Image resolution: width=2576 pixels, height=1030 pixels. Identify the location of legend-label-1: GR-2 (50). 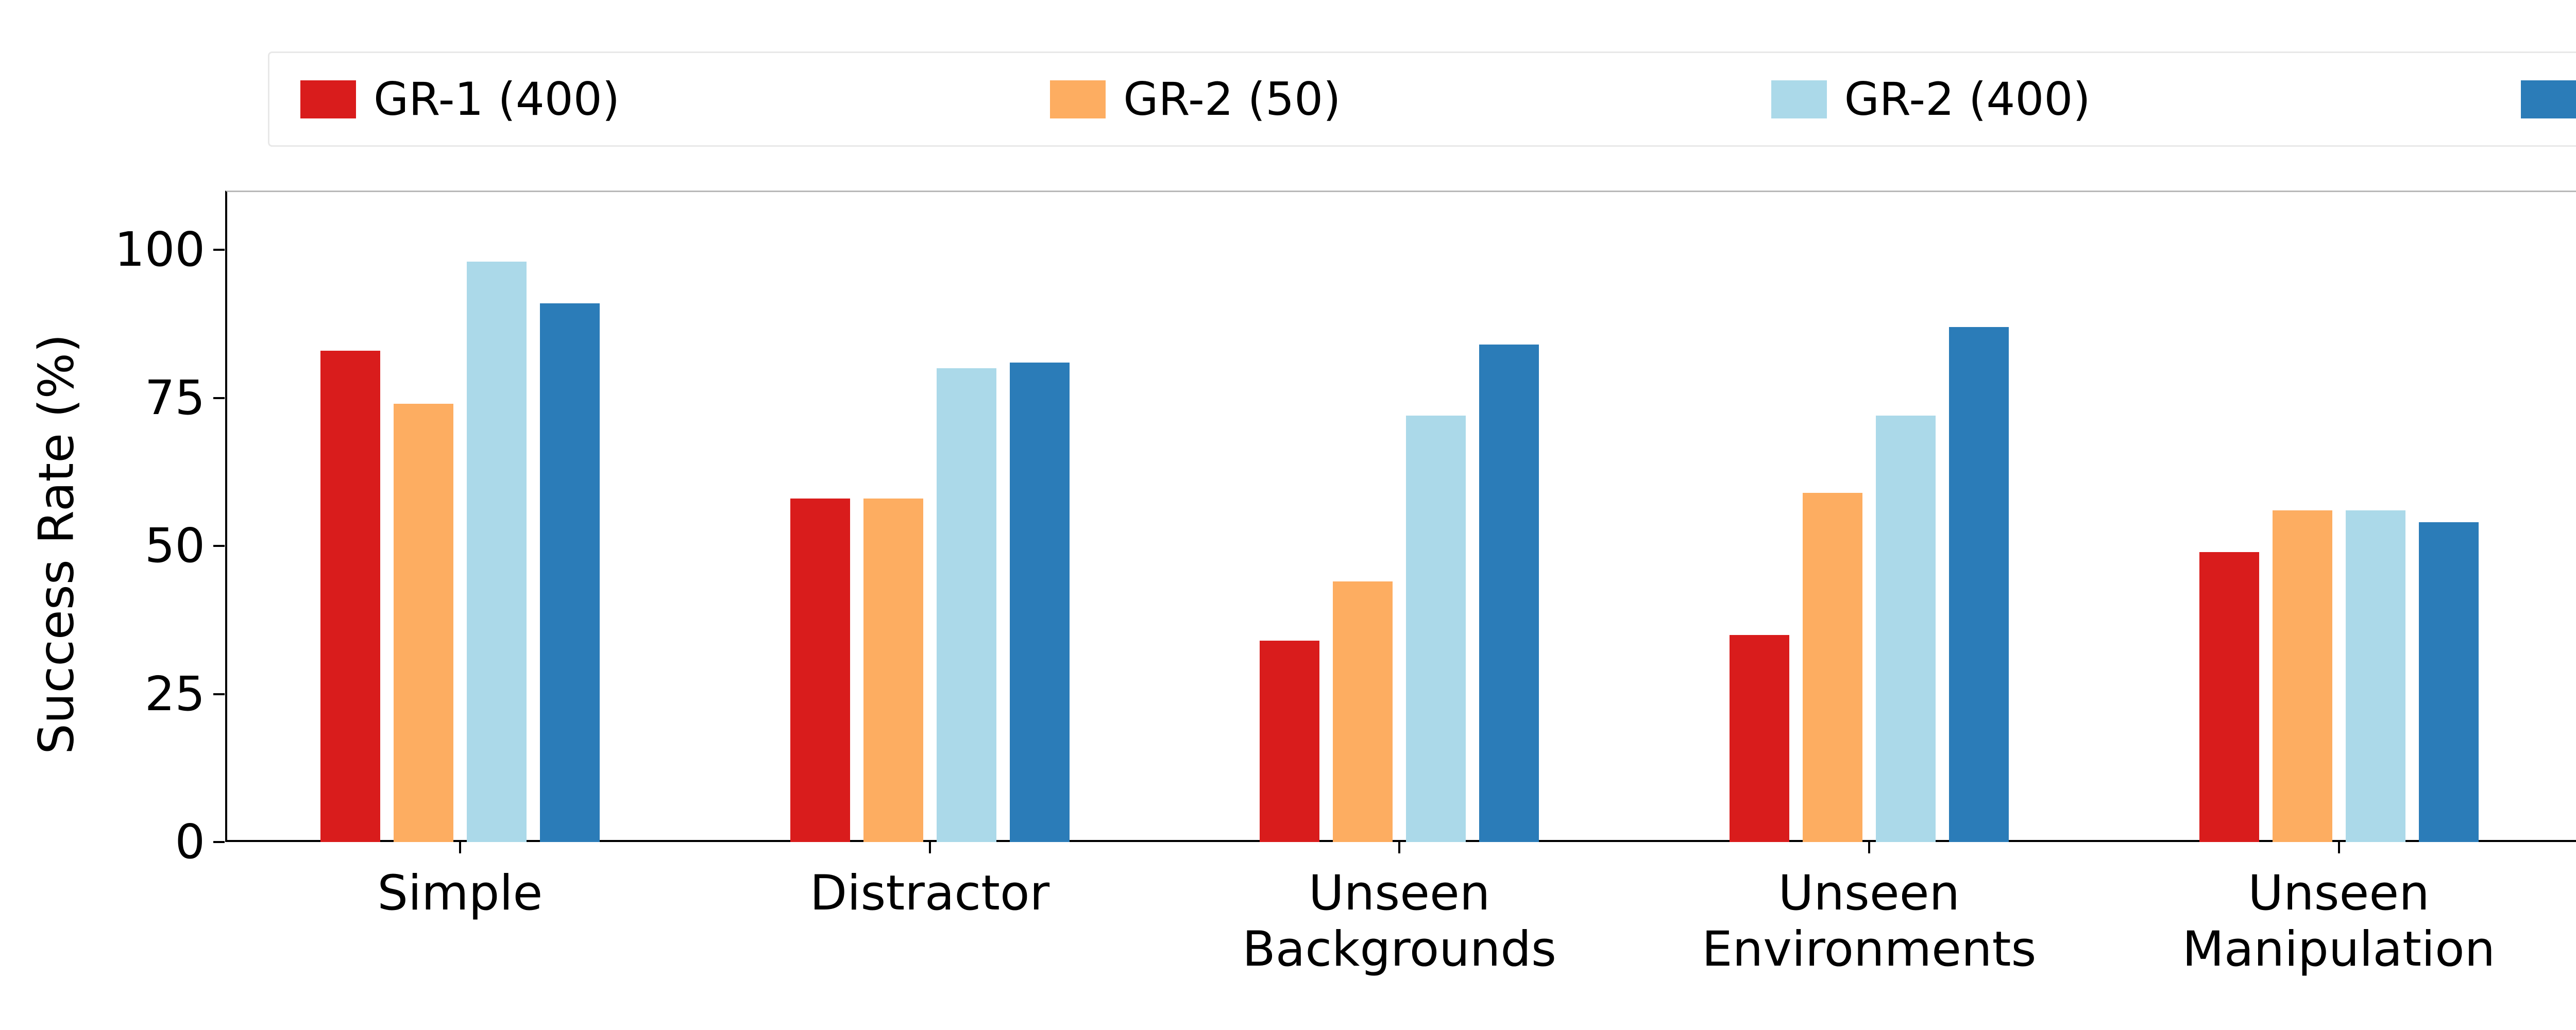
(1232, 99).